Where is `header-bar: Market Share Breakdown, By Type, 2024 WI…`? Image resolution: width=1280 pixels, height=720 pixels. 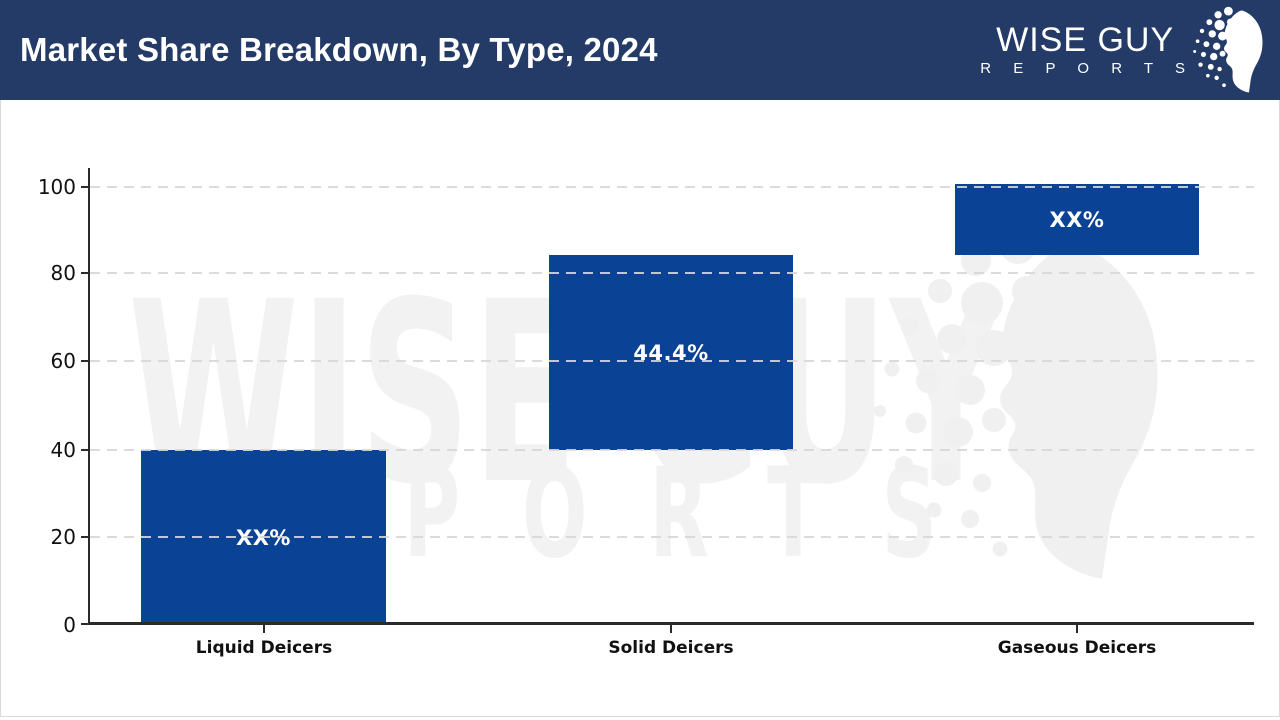 header-bar: Market Share Breakdown, By Type, 2024 WI… is located at coordinates (640, 50).